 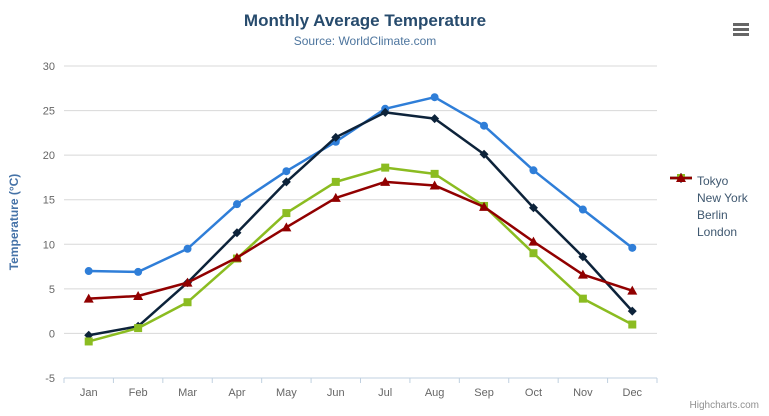 What do you see at coordinates (49, 245) in the screenshot?
I see `svg-text: 10` at bounding box center [49, 245].